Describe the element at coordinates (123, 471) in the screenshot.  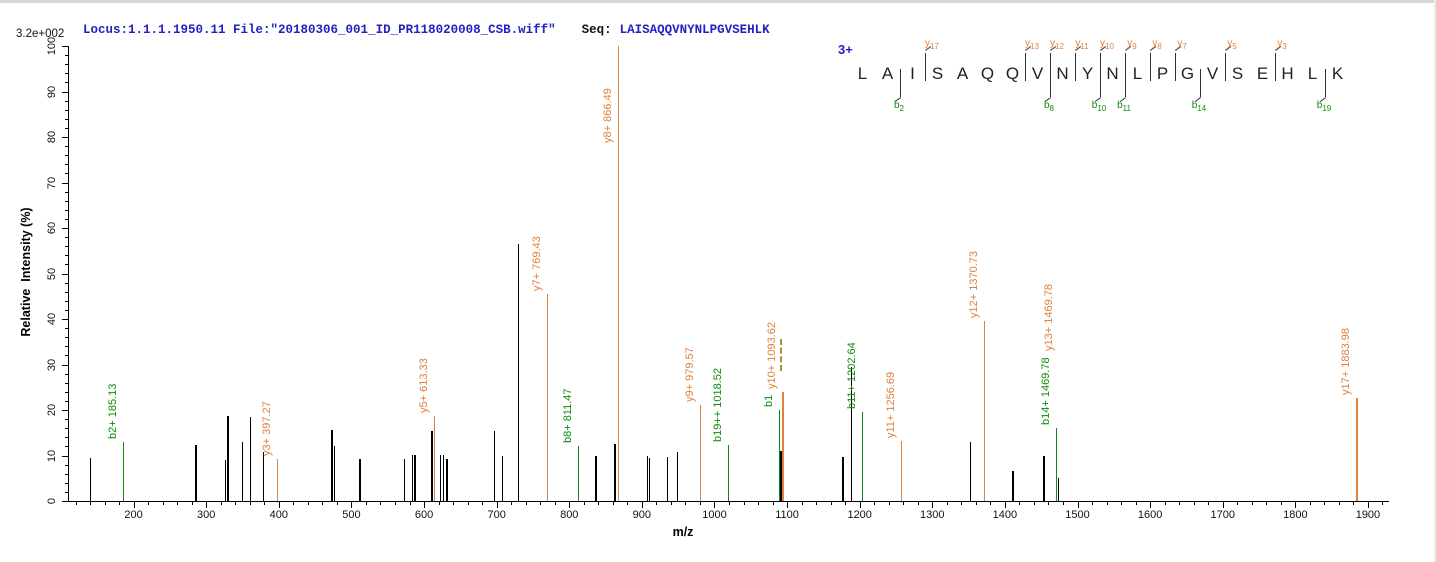
I see `b-ion-peak` at that location.